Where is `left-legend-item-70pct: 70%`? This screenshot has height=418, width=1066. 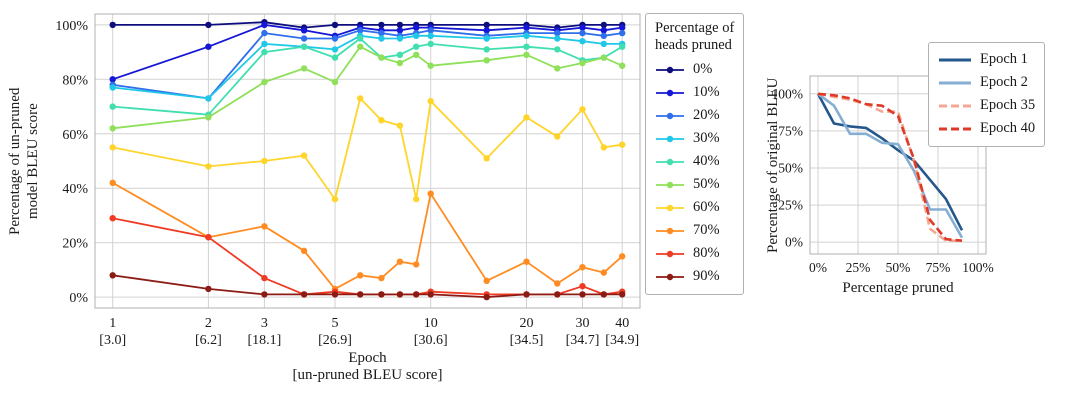
left-legend-item-70pct: 70% is located at coordinates (694, 230).